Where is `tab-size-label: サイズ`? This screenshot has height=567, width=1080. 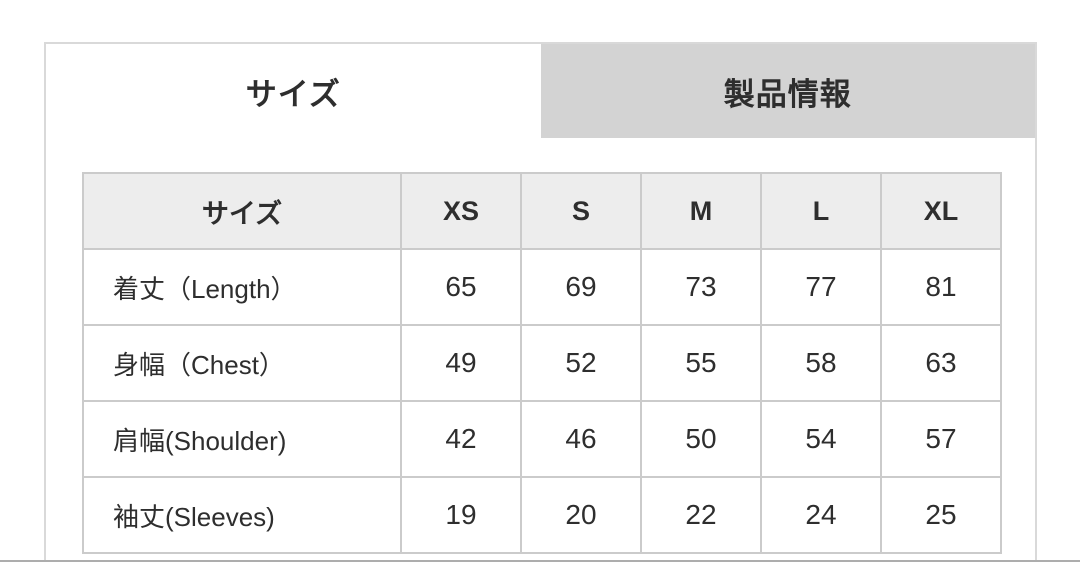
tab-size-label: サイズ is located at coordinates (293, 94).